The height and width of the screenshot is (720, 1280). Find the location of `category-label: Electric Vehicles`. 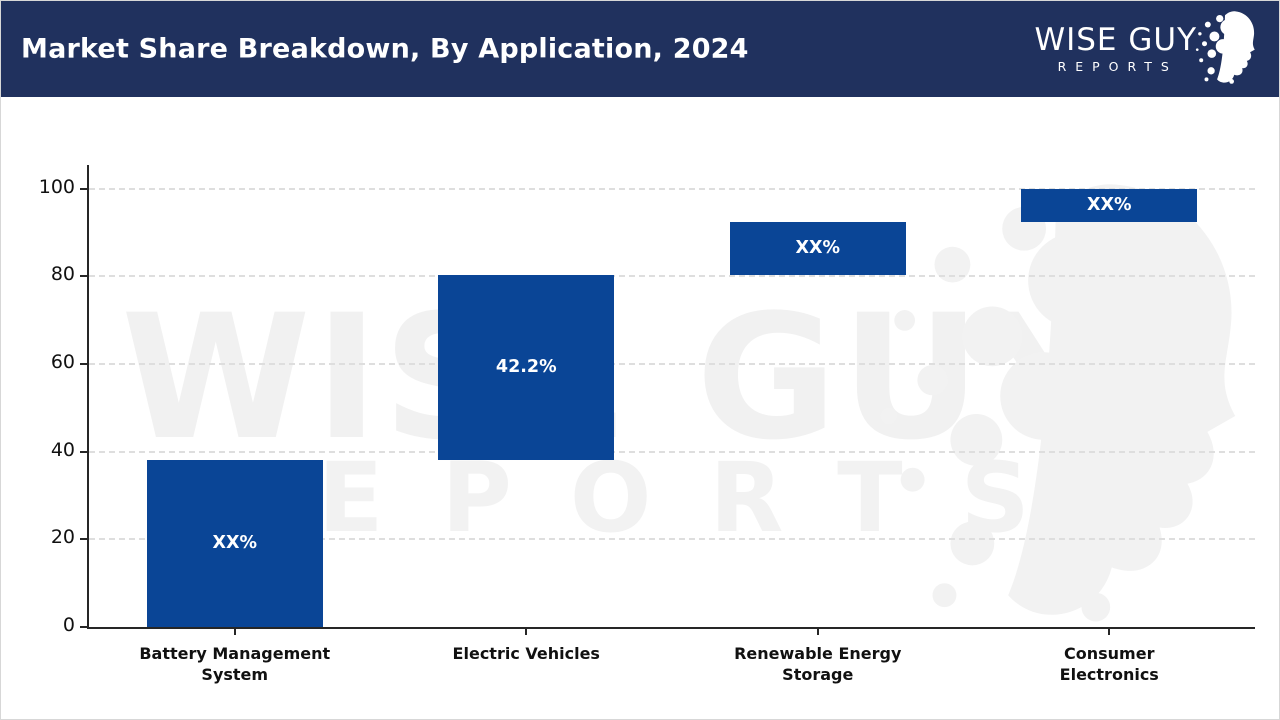

category-label: Electric Vehicles is located at coordinates (526, 653).